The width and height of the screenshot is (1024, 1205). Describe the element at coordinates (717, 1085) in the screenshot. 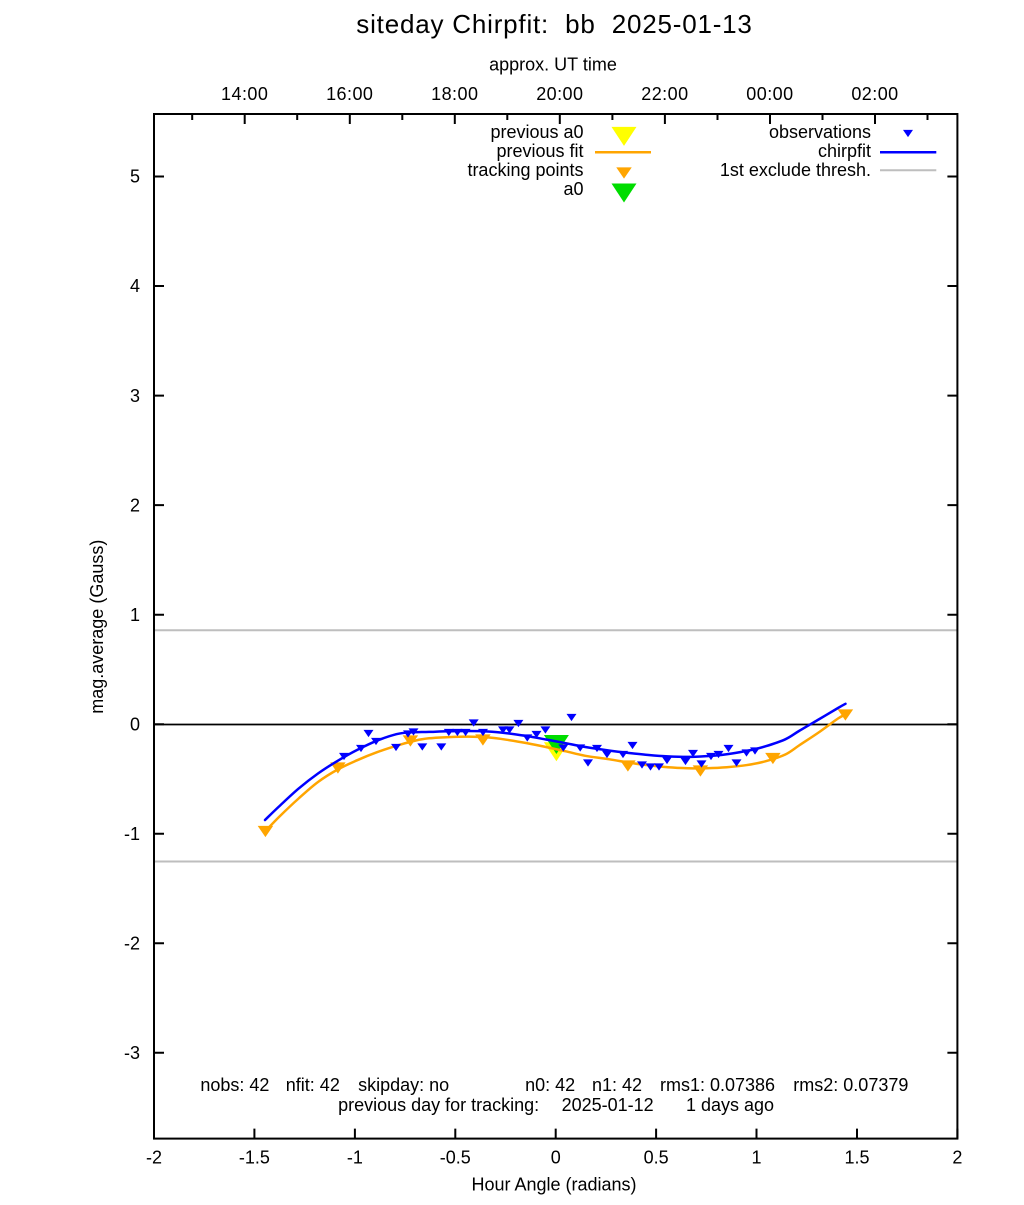

I see `svg-text: rms1: 0.07386` at that location.